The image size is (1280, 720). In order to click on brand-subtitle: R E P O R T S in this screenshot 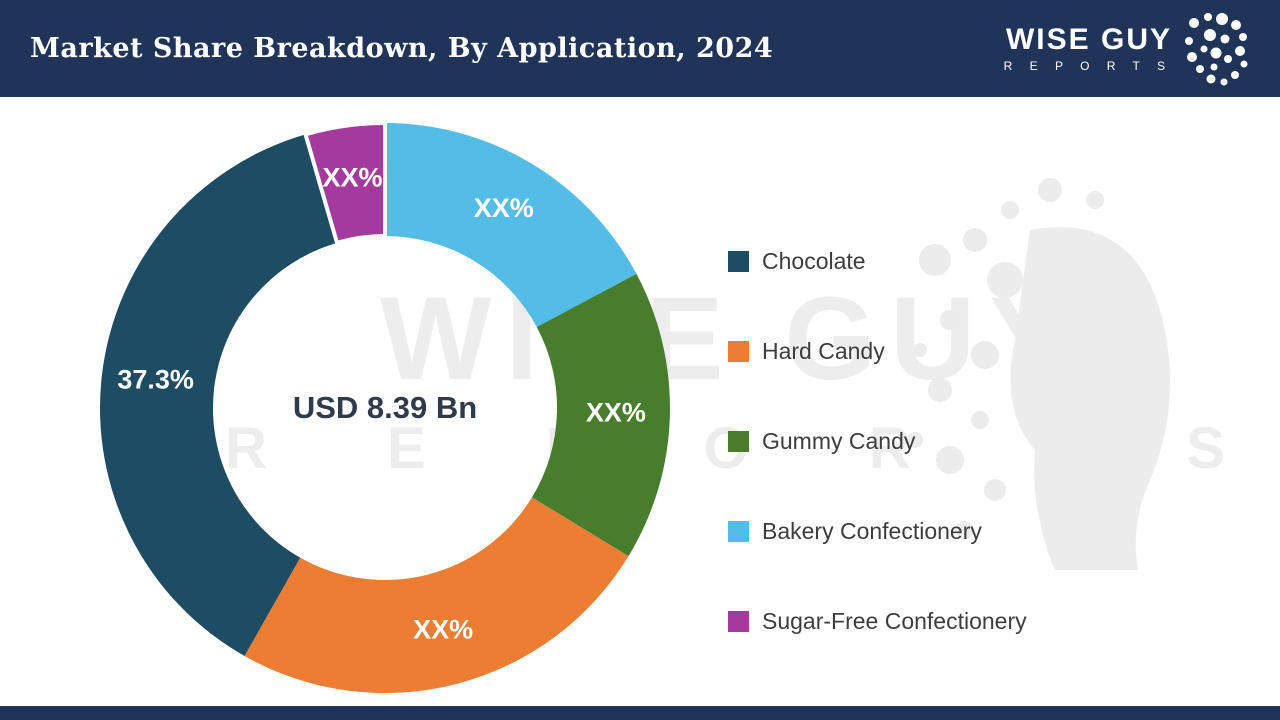, I will do `click(1087, 65)`.